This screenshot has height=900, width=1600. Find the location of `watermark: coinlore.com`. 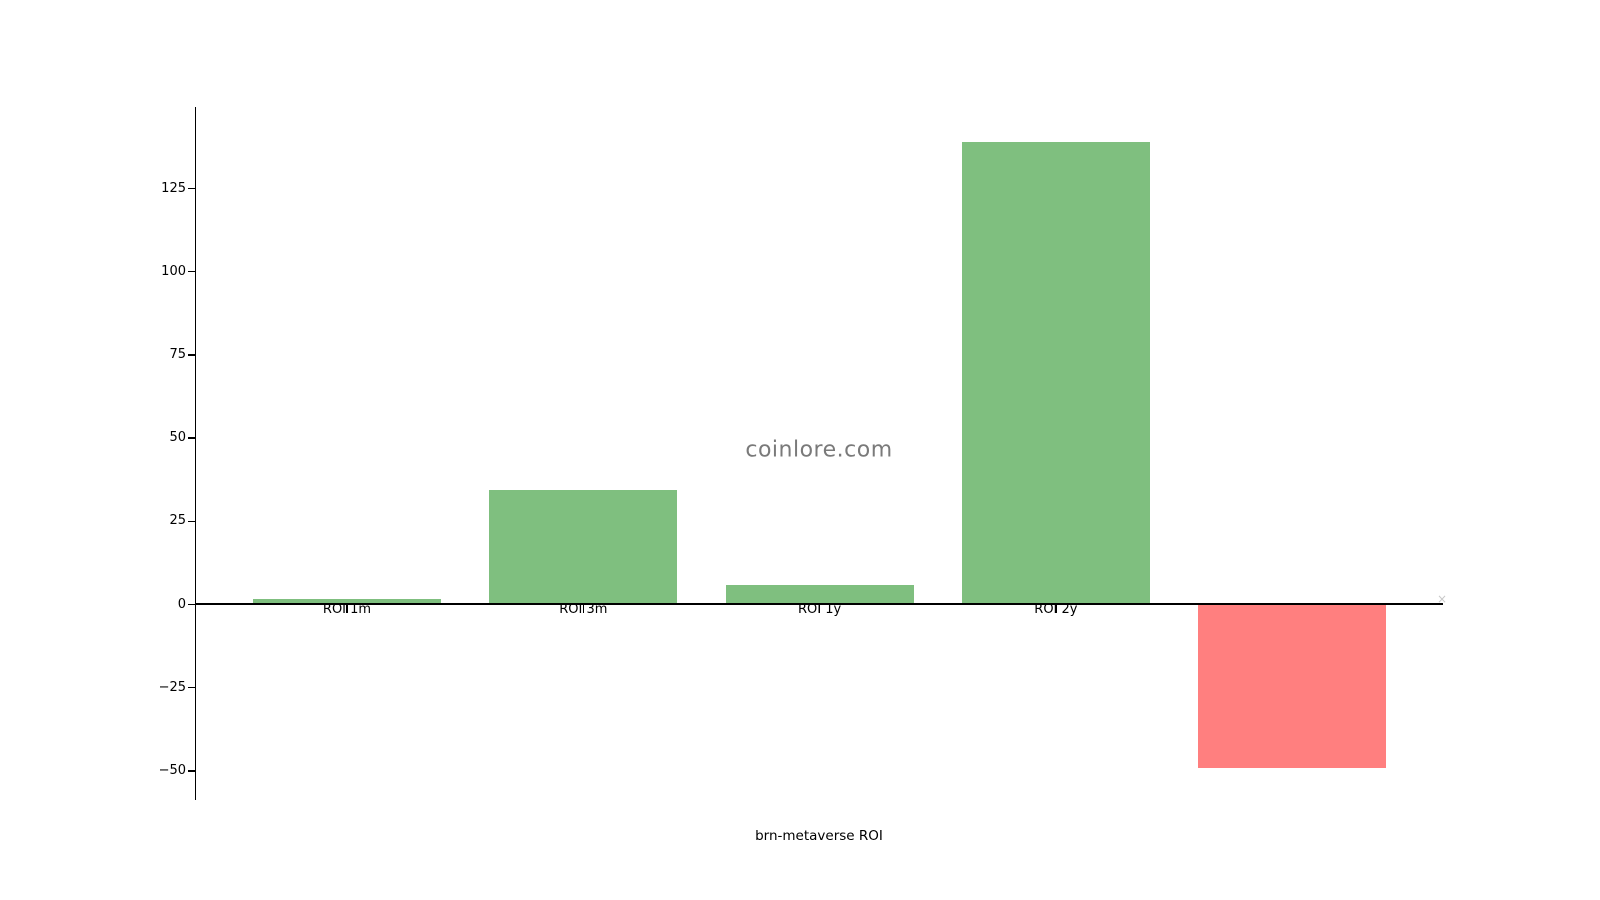

watermark: coinlore.com is located at coordinates (819, 450).